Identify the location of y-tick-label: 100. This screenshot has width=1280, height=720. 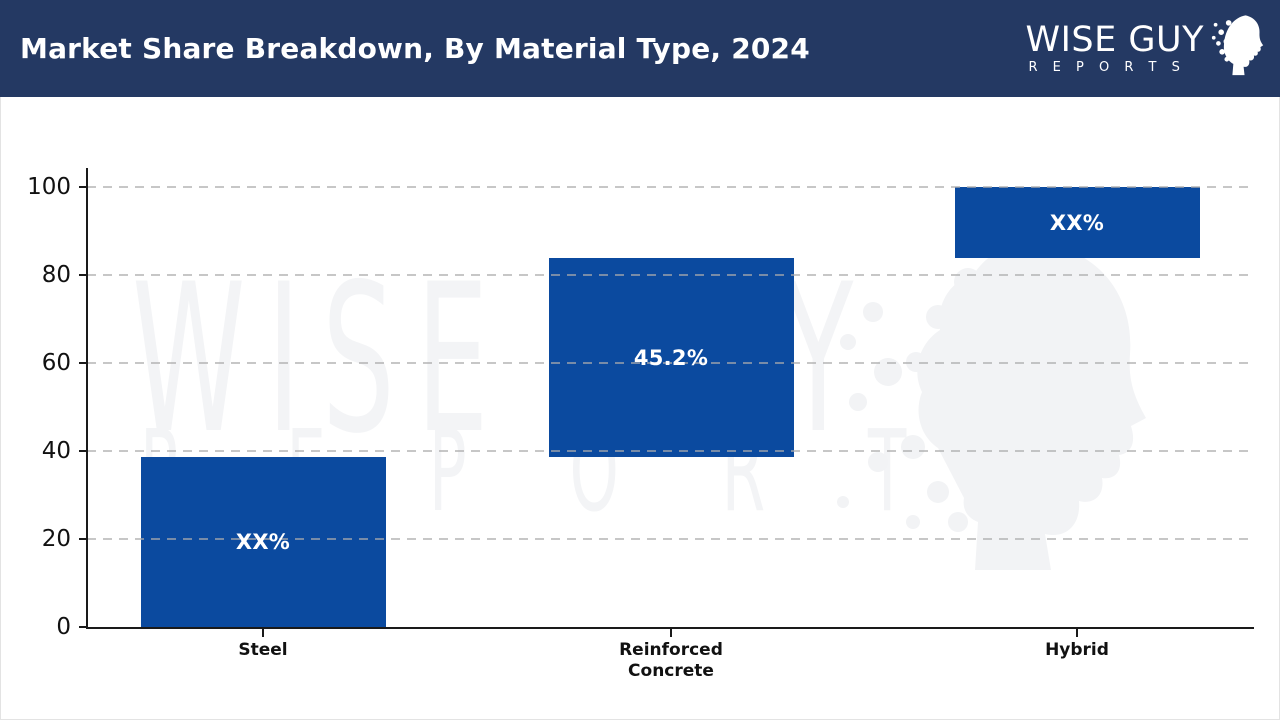
(49, 187).